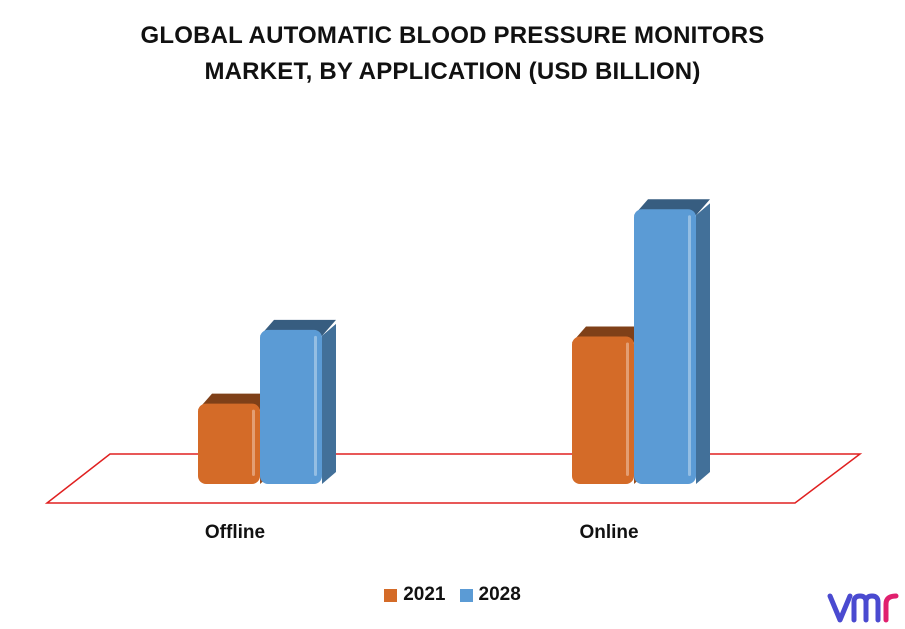  Describe the element at coordinates (424, 594) in the screenshot. I see `legend-label-2021: 2021` at that location.